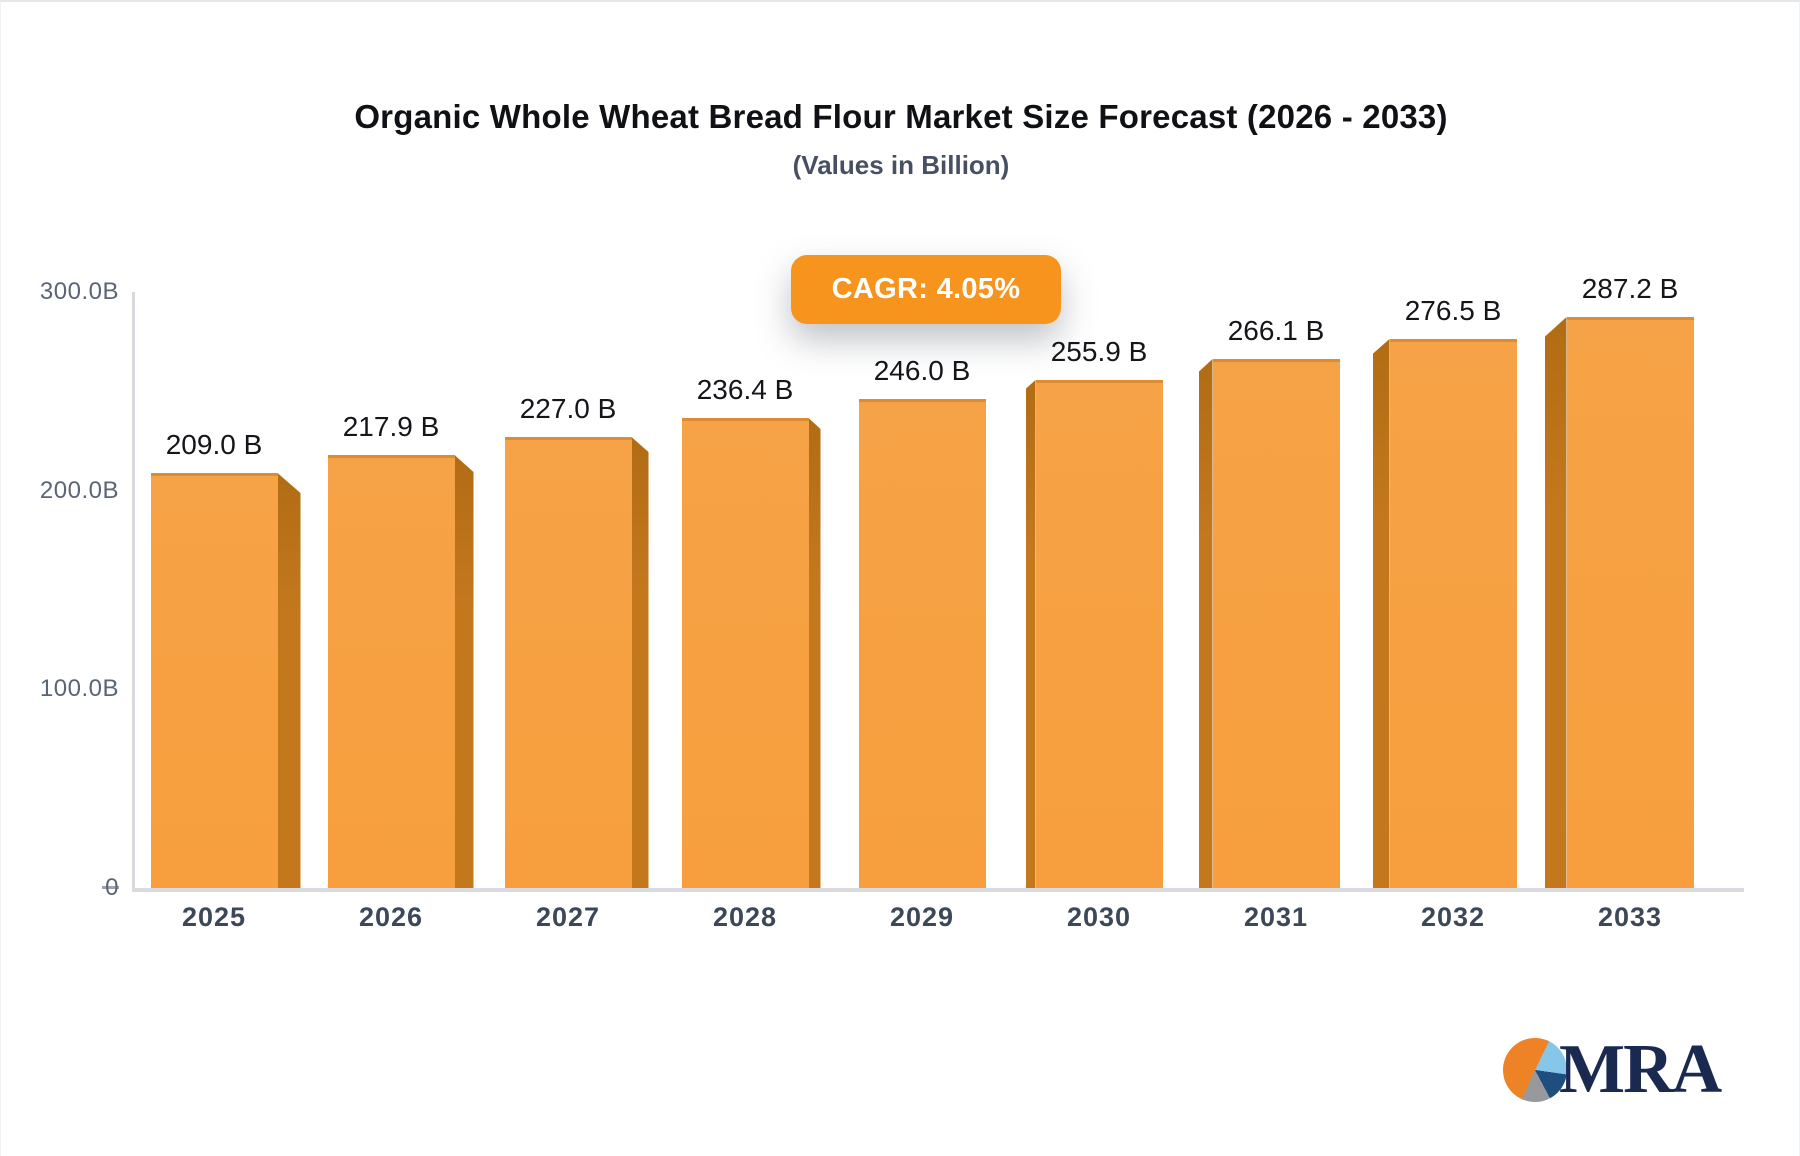 Image resolution: width=1800 pixels, height=1156 pixels. I want to click on x-axis-label: 2025, so click(214, 917).